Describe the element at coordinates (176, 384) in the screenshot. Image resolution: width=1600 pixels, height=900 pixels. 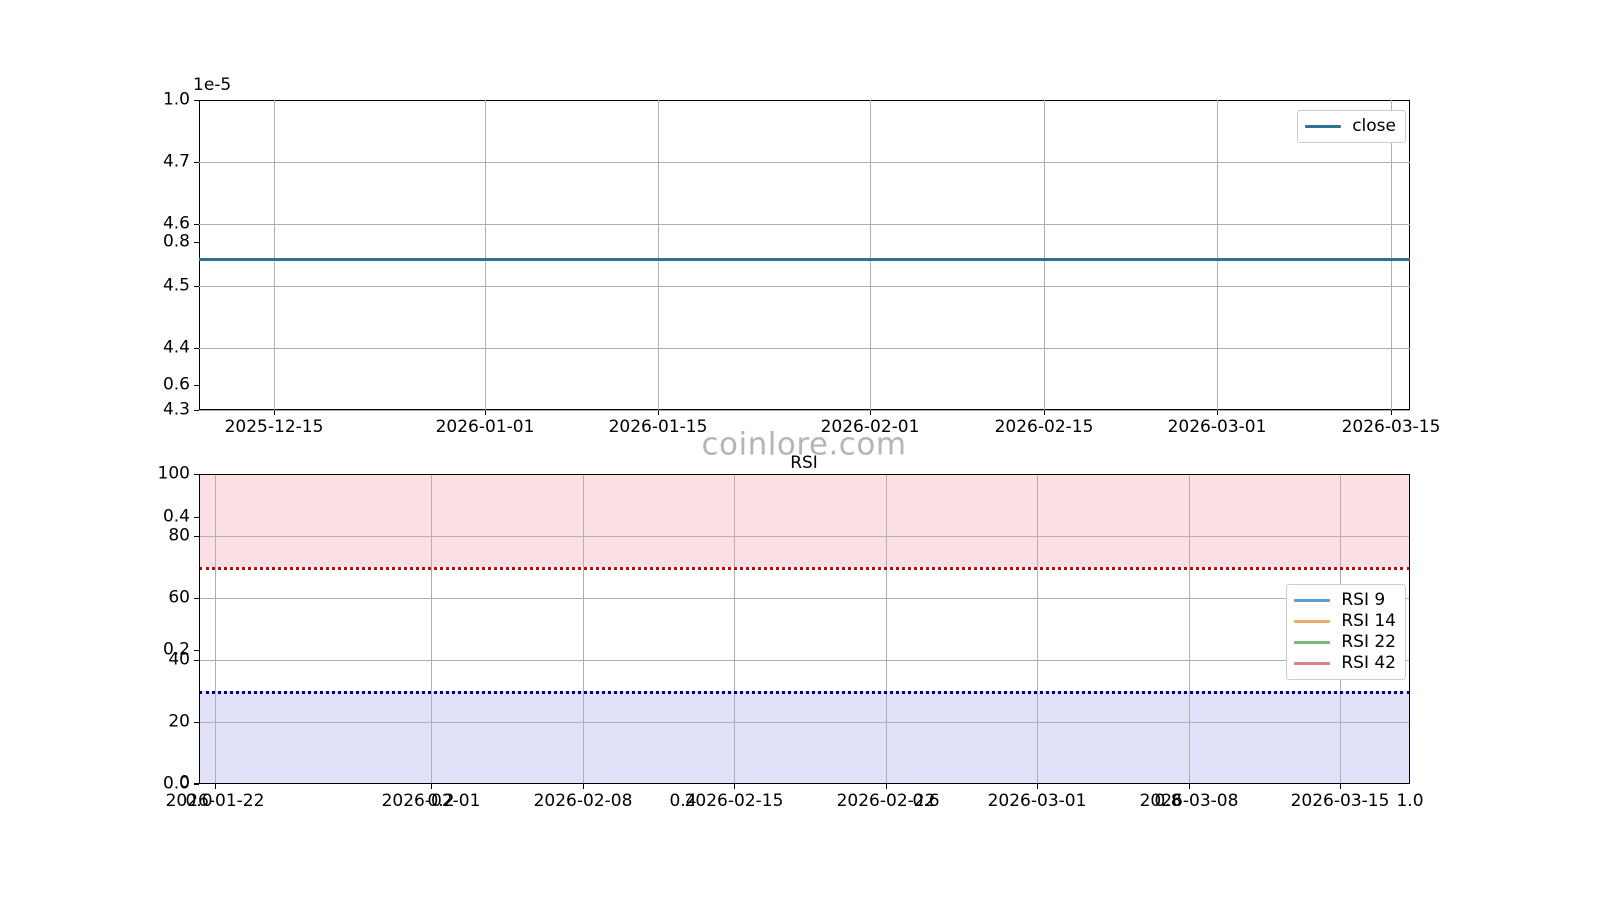
I see `price-ytick-secondary-label: 0.6` at that location.